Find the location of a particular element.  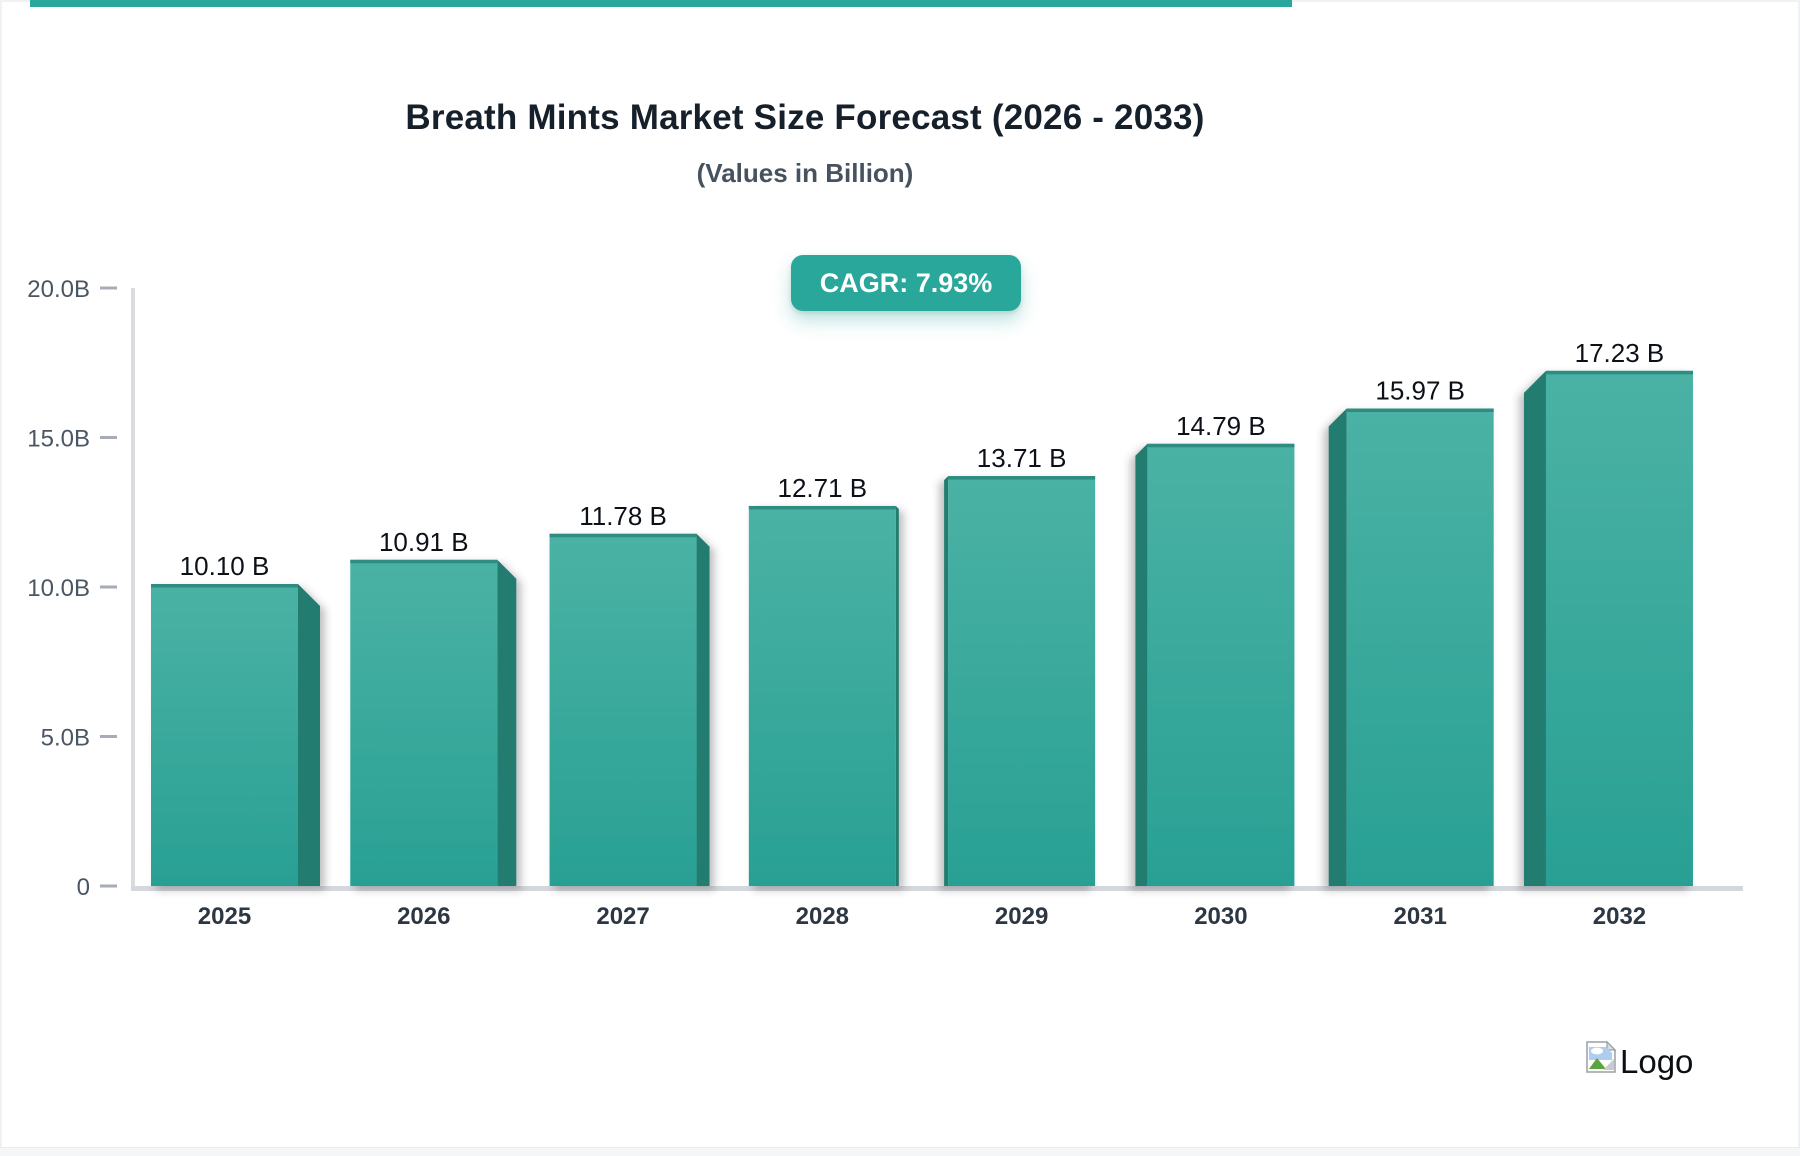

bar-value-label: 10.10 B is located at coordinates (225, 566).